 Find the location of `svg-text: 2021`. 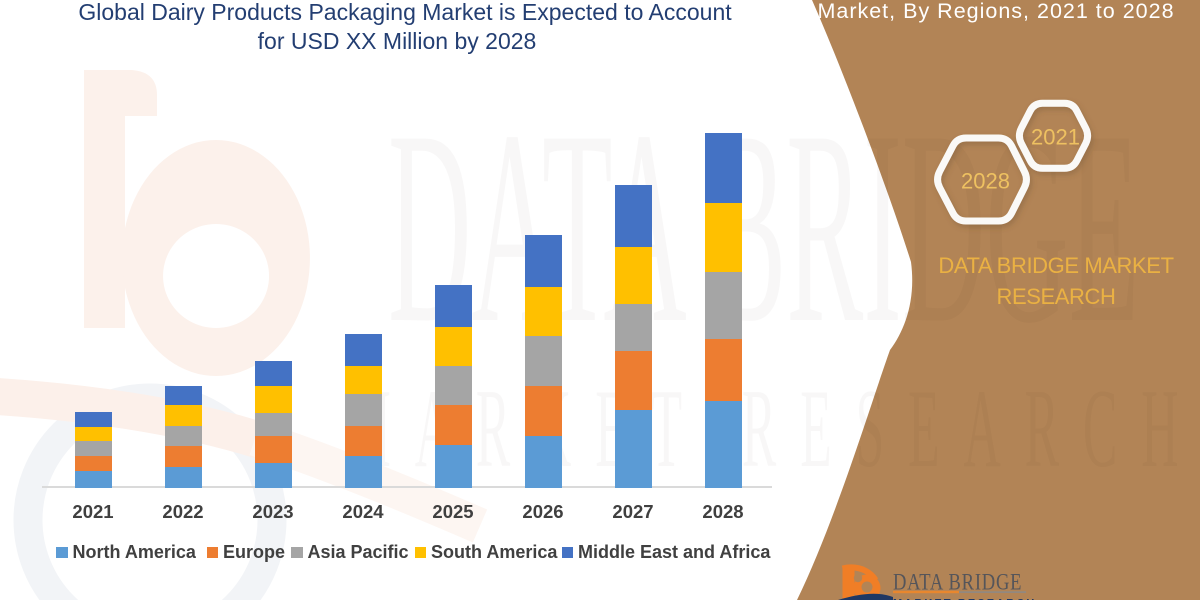

svg-text: 2021 is located at coordinates (1055, 137).